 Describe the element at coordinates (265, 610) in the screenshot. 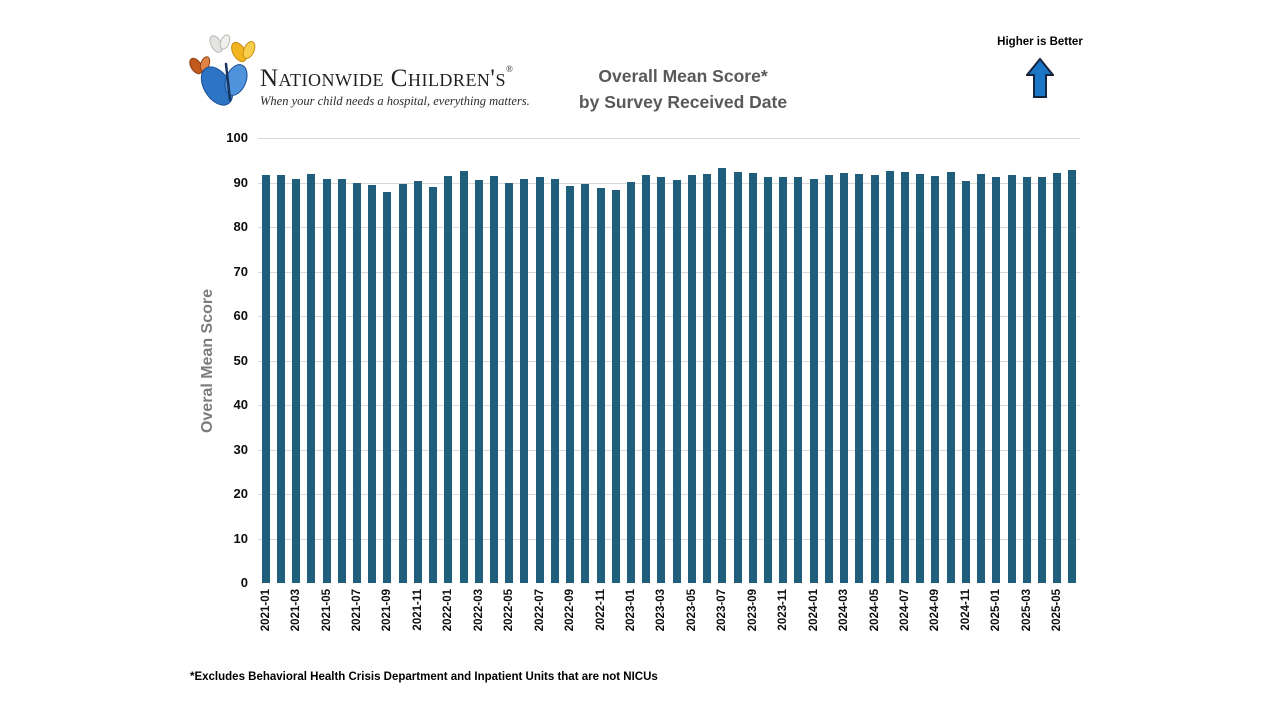

I see `x-tick-label-2021-01: 2021-01` at that location.